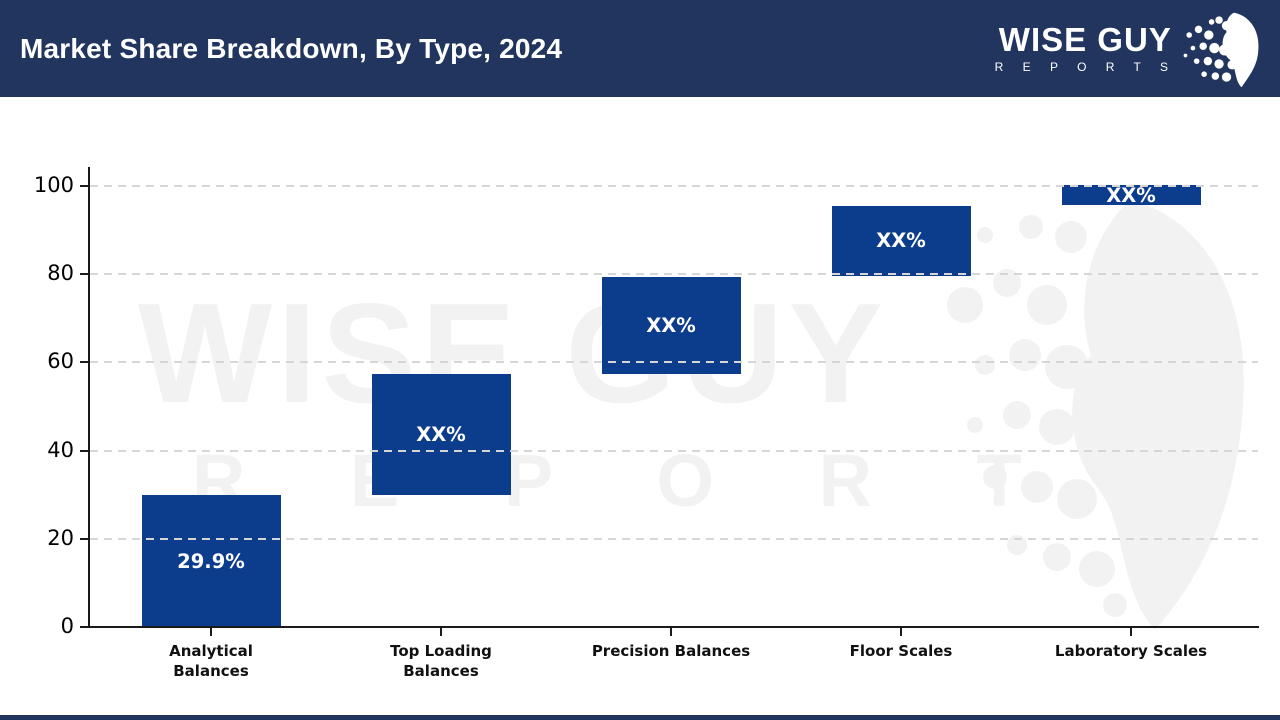  Describe the element at coordinates (67, 626) in the screenshot. I see `y-tick-label: 0` at that location.